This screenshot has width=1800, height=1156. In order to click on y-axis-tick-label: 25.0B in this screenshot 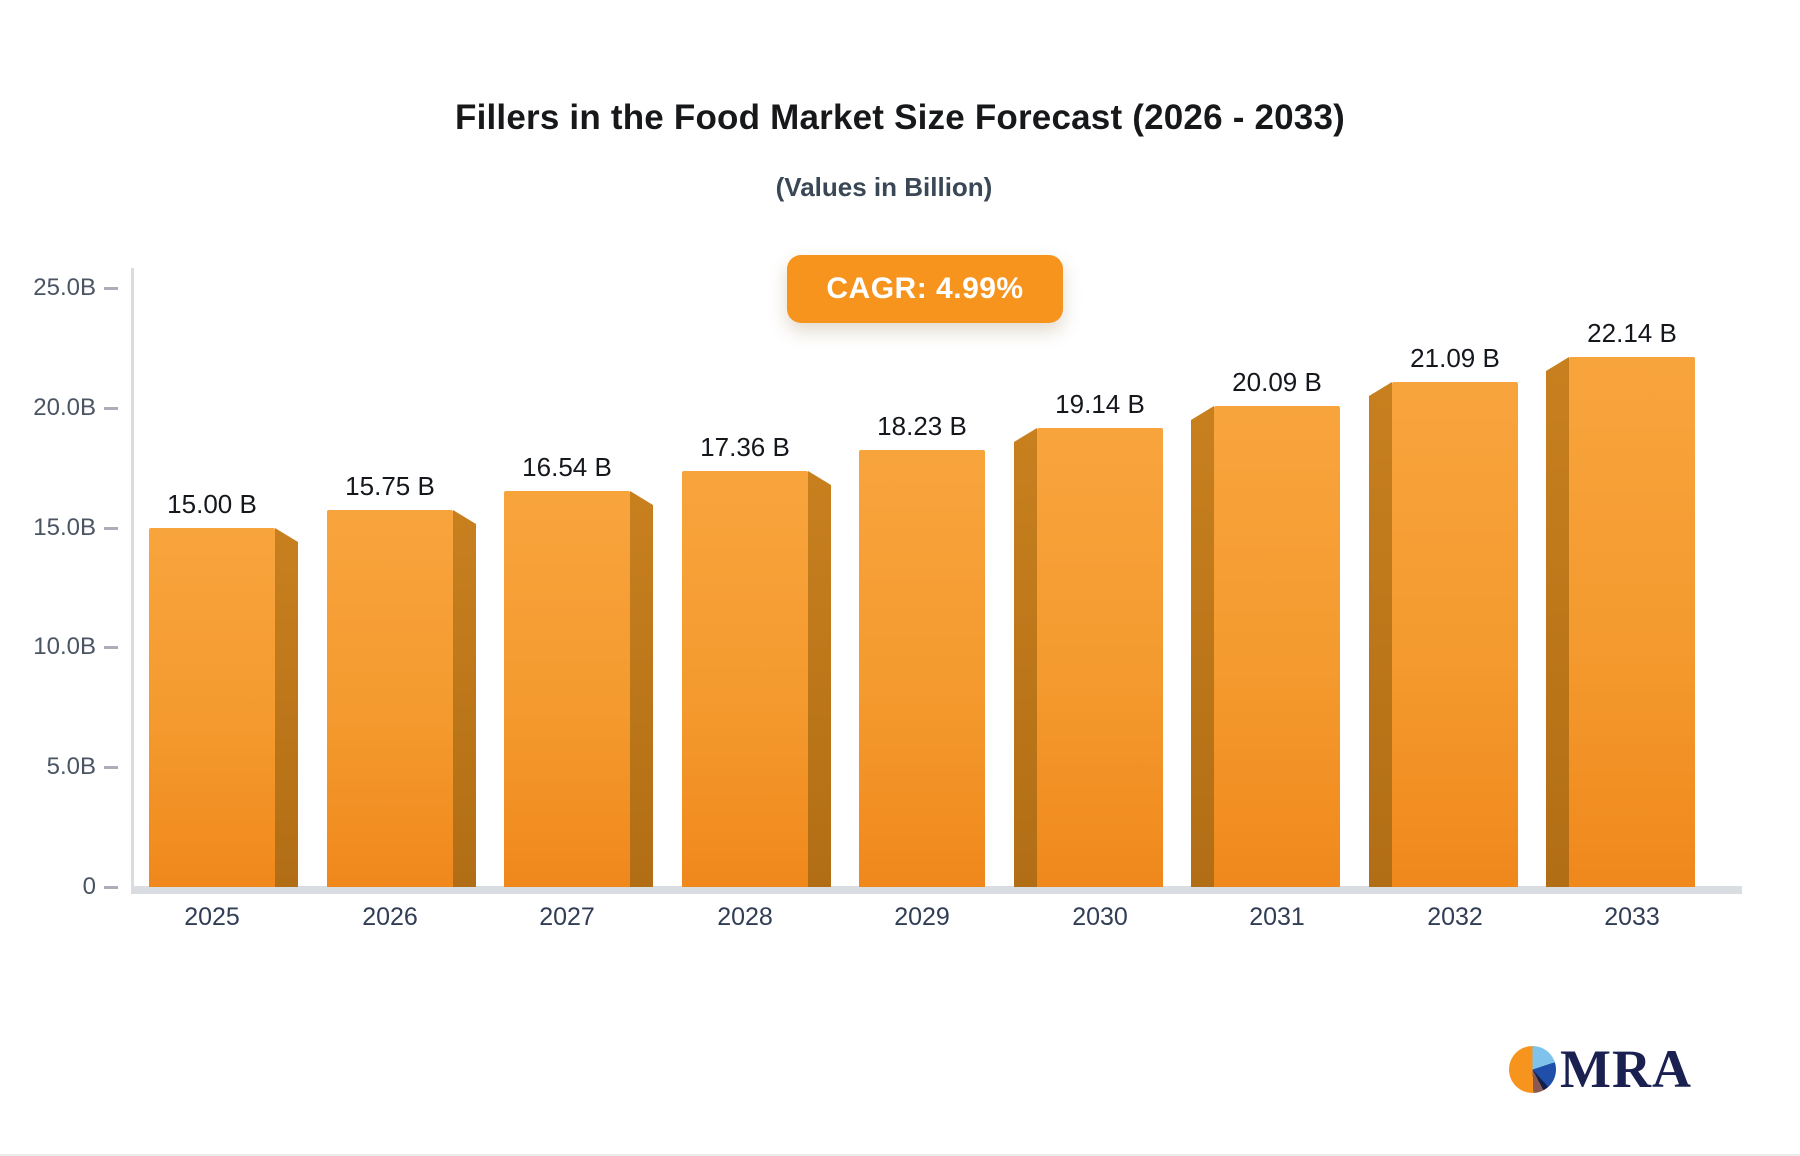, I will do `click(64, 287)`.